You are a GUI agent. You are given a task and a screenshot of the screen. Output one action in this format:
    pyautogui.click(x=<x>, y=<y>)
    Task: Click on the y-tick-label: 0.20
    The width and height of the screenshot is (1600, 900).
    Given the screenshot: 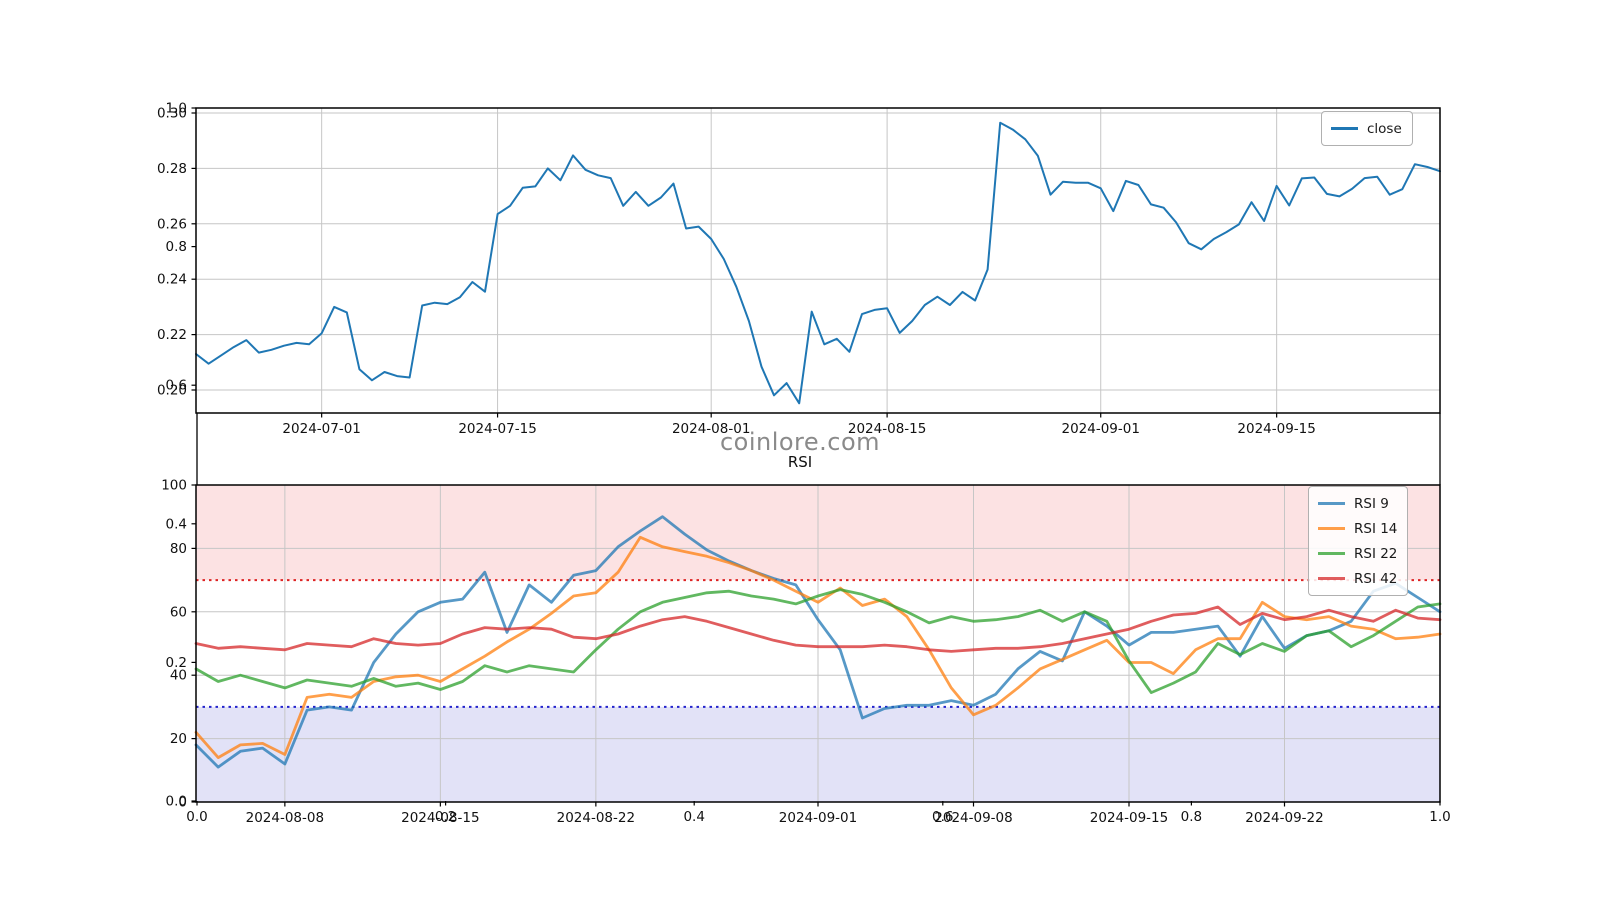 What is the action you would take?
    pyautogui.click(x=172, y=391)
    